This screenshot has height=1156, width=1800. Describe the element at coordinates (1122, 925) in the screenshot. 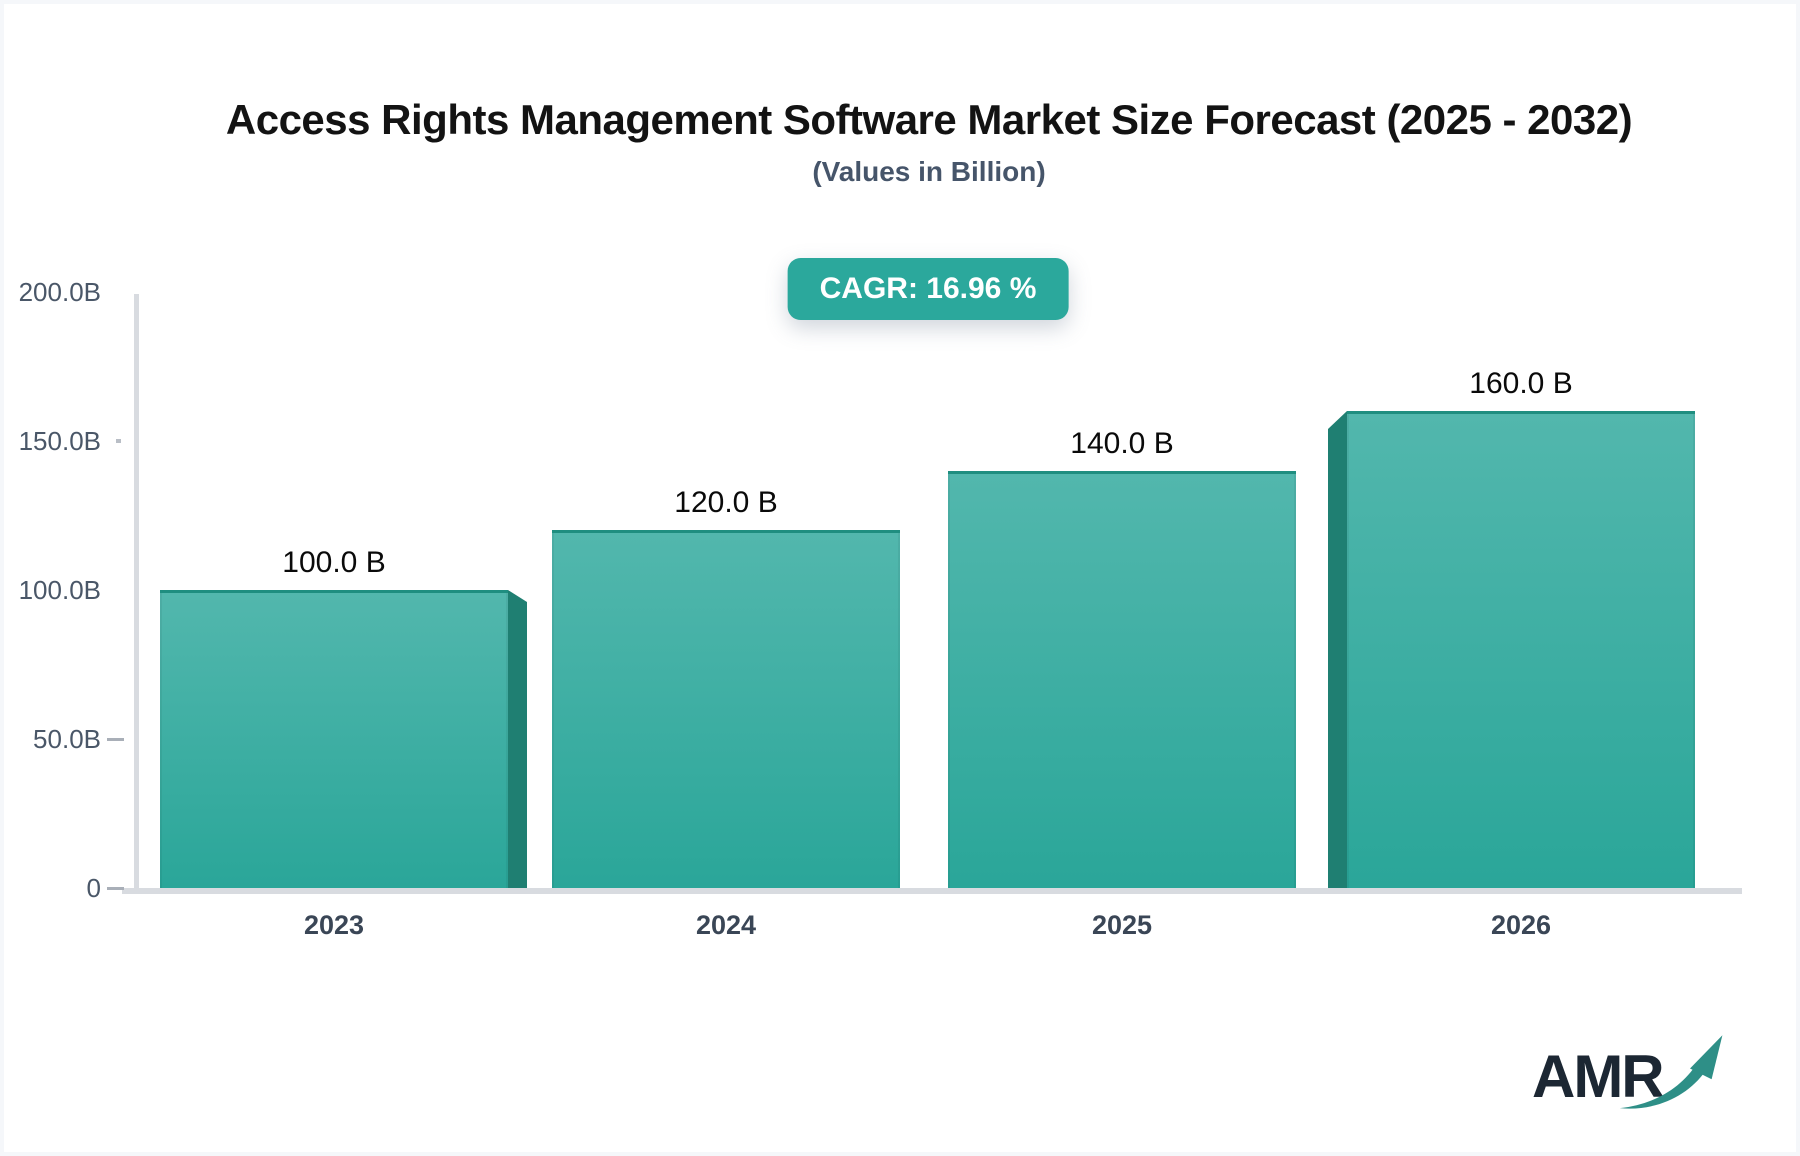

I see `x-axis-label-2025: 2025` at that location.